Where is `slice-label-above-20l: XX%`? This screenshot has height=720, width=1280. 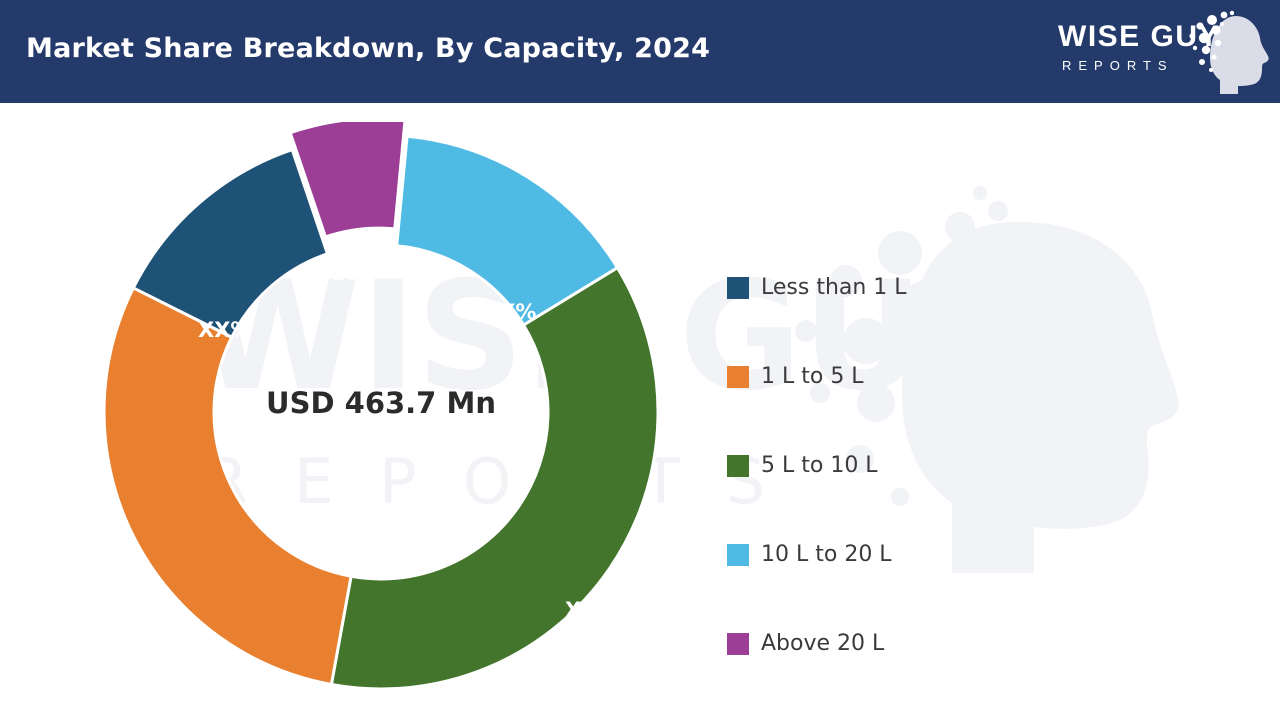
slice-label-above-20l: XX% is located at coordinates (349, 273).